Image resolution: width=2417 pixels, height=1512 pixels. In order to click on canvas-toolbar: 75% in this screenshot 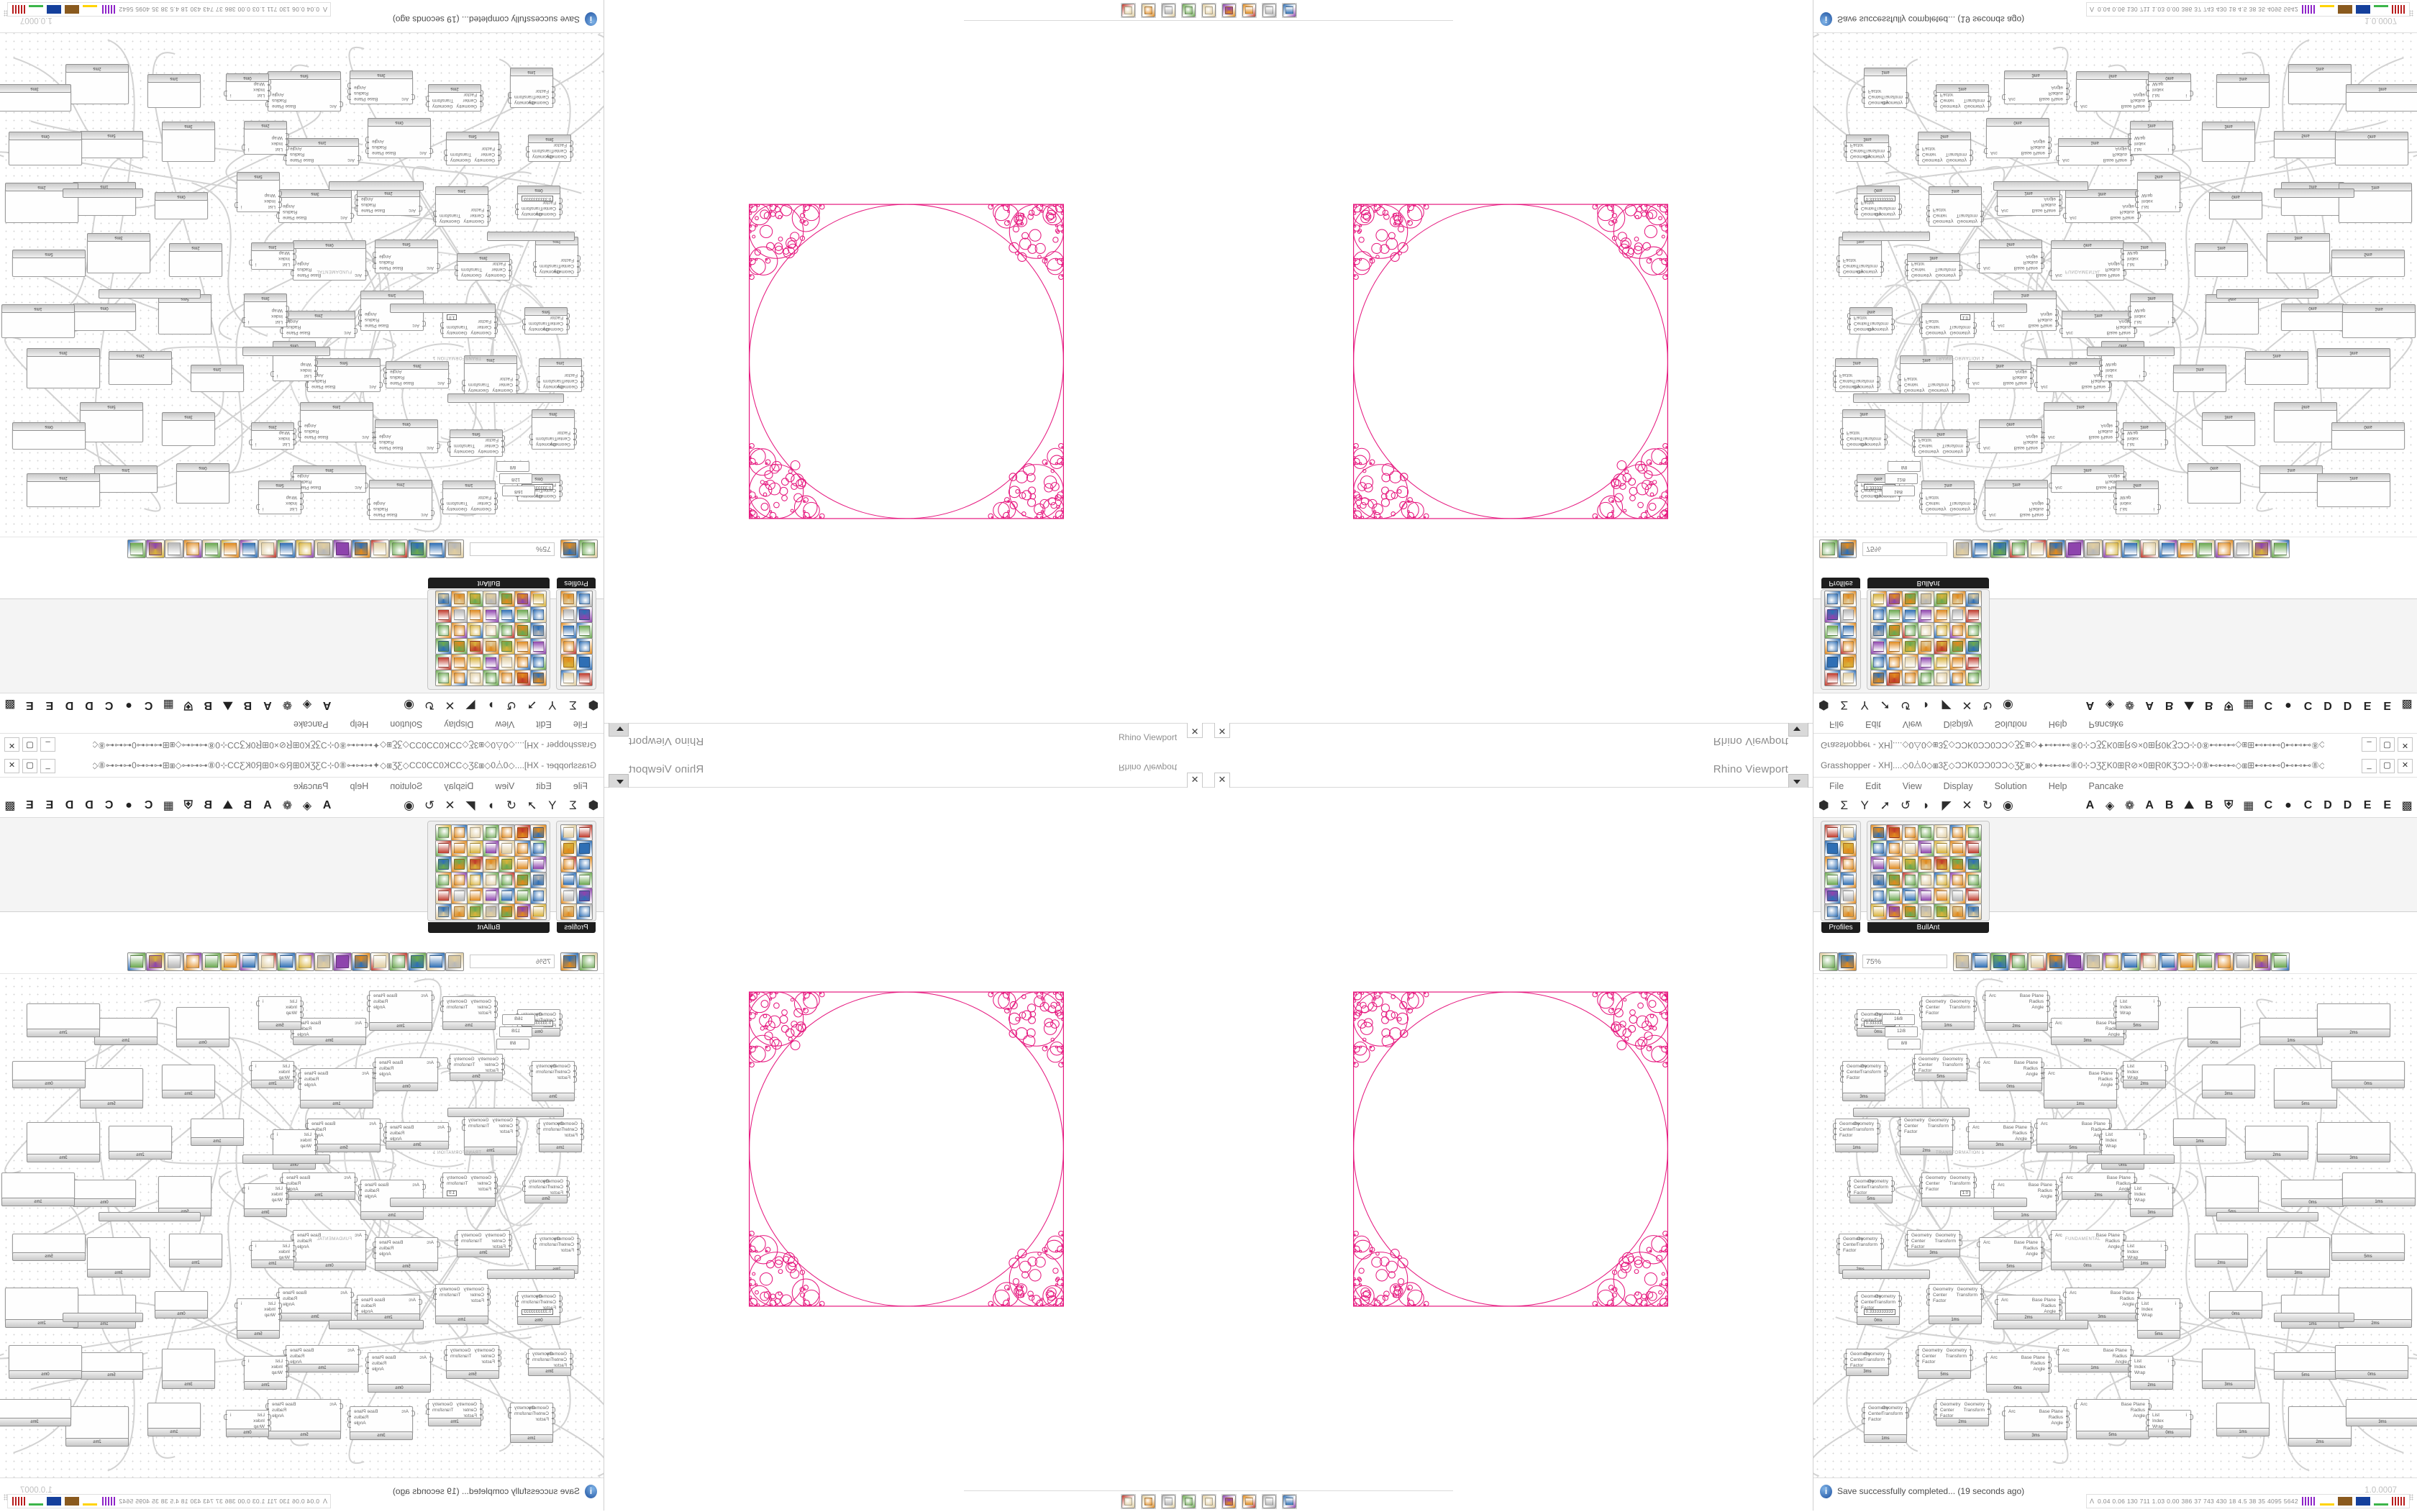, I will do `click(302, 961)`.